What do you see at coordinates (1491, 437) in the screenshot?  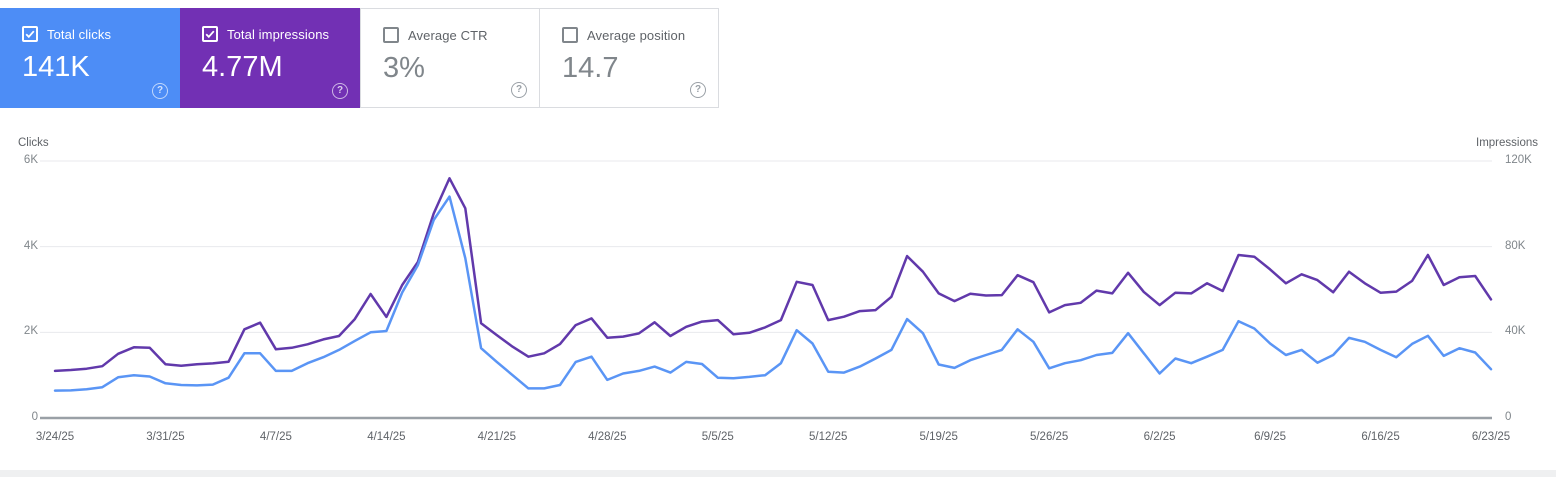 I see `x-axis-label: 6/23/25` at bounding box center [1491, 437].